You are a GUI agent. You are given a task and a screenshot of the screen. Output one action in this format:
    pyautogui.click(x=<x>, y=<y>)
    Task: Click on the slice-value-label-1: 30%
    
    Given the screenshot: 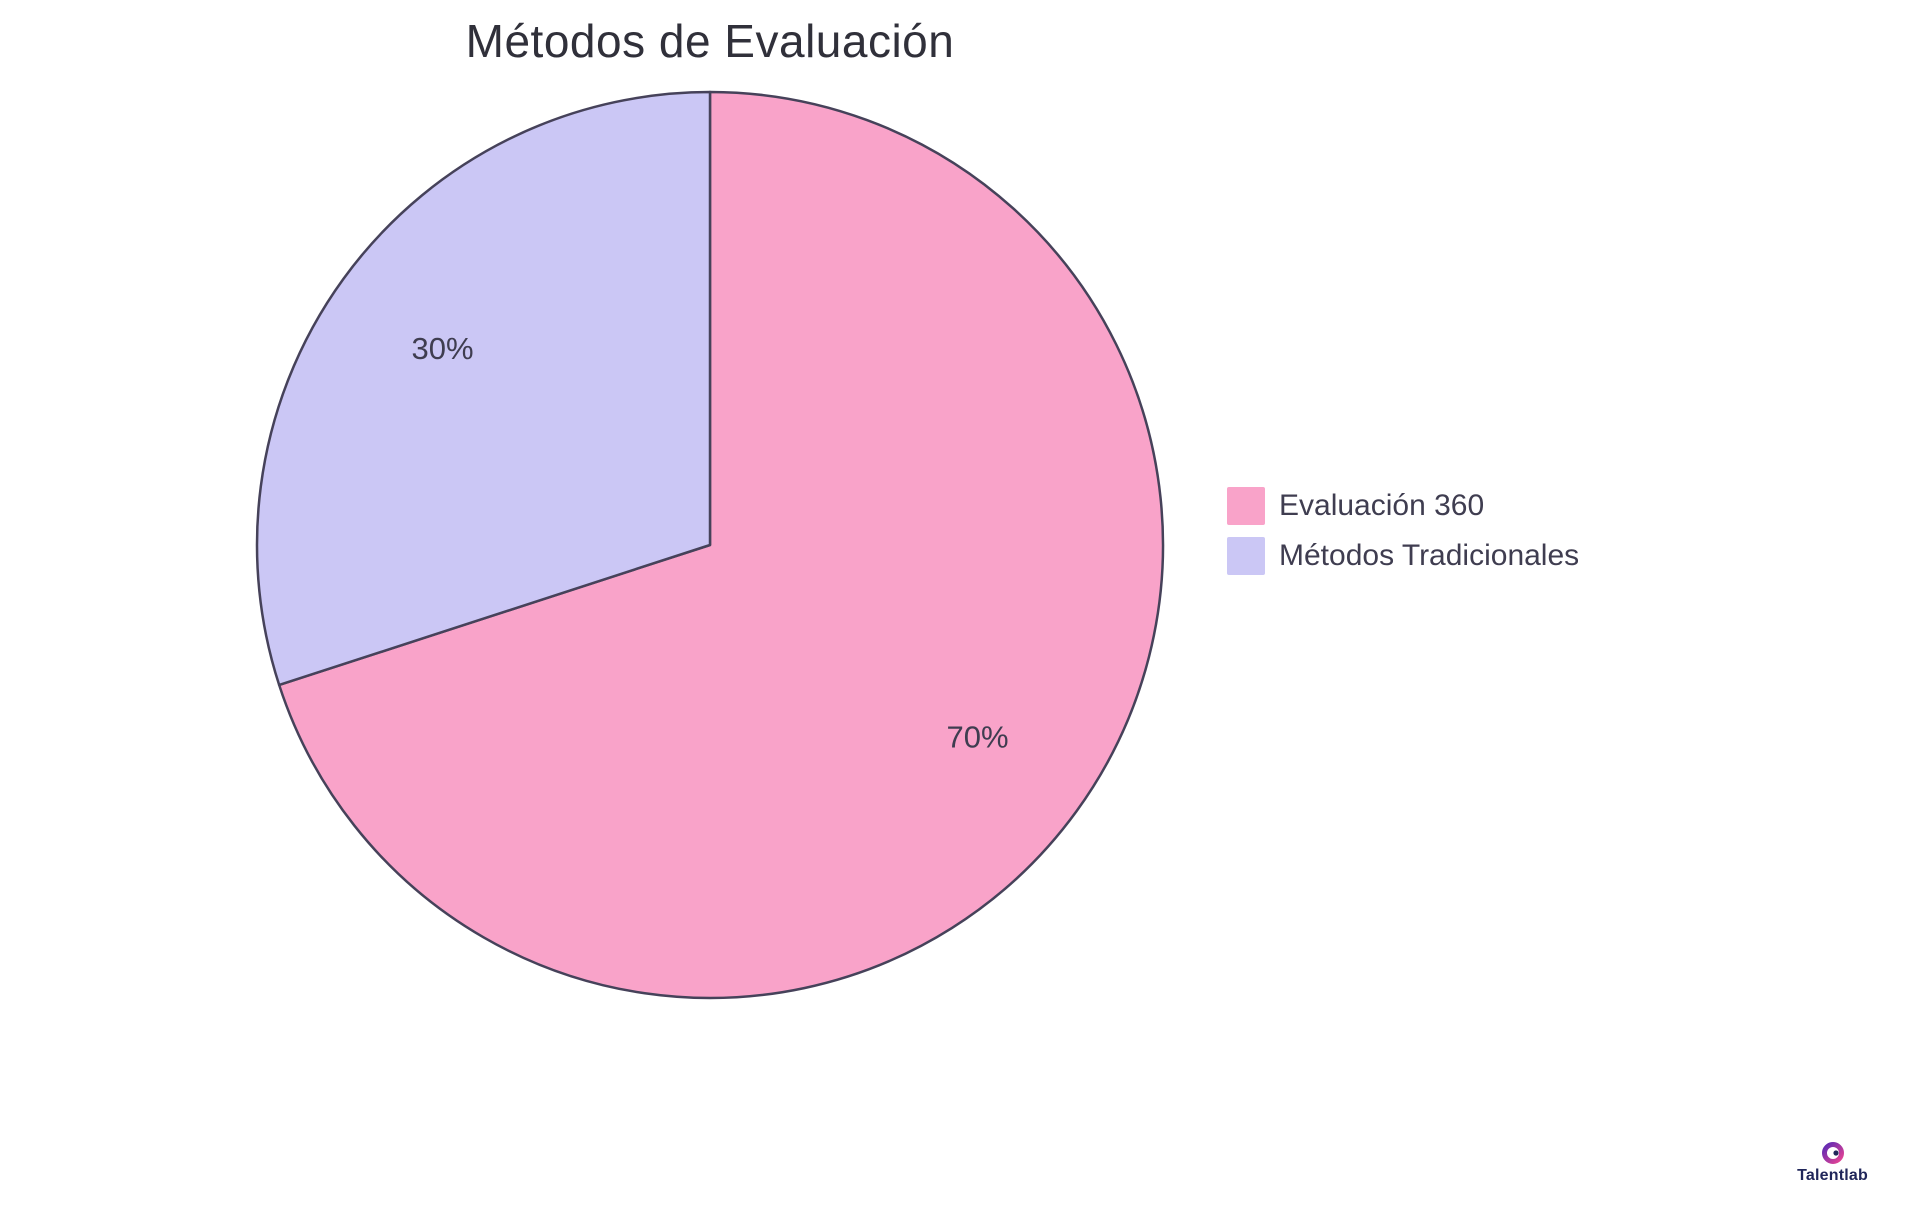 What is the action you would take?
    pyautogui.click(x=442, y=348)
    